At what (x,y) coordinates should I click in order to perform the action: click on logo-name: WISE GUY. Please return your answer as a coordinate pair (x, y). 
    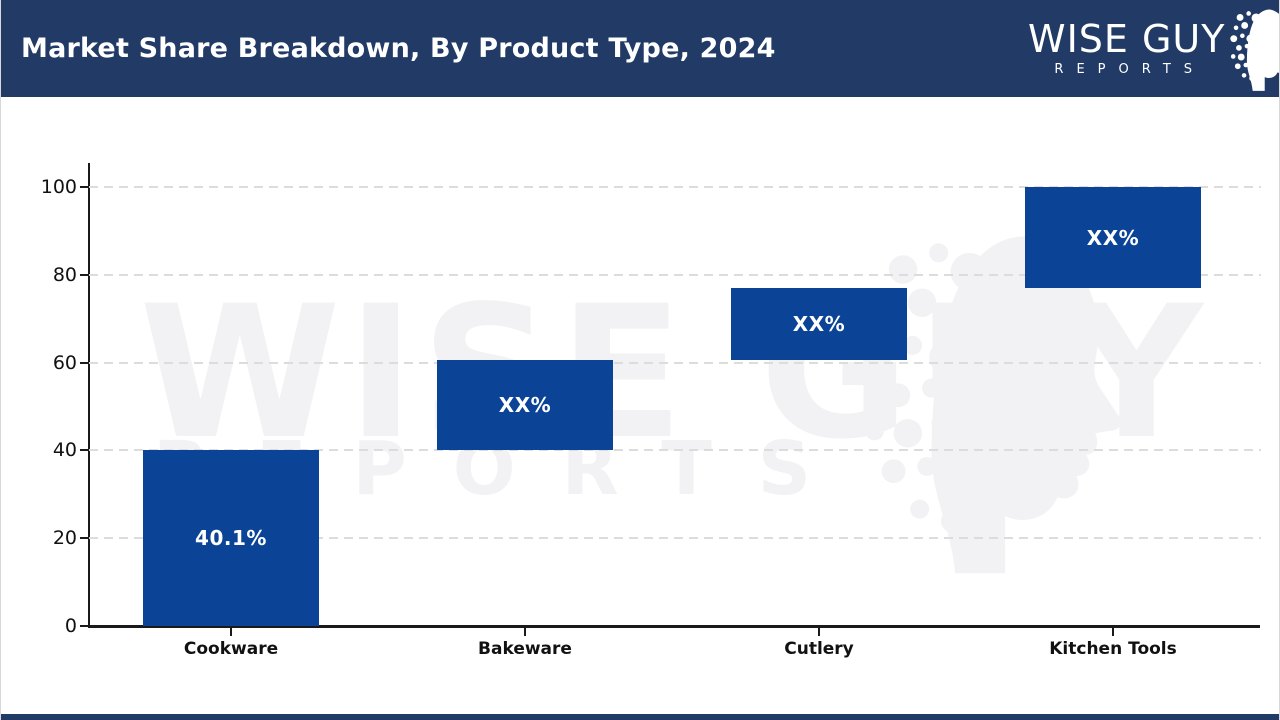
    Looking at the image, I should click on (1127, 39).